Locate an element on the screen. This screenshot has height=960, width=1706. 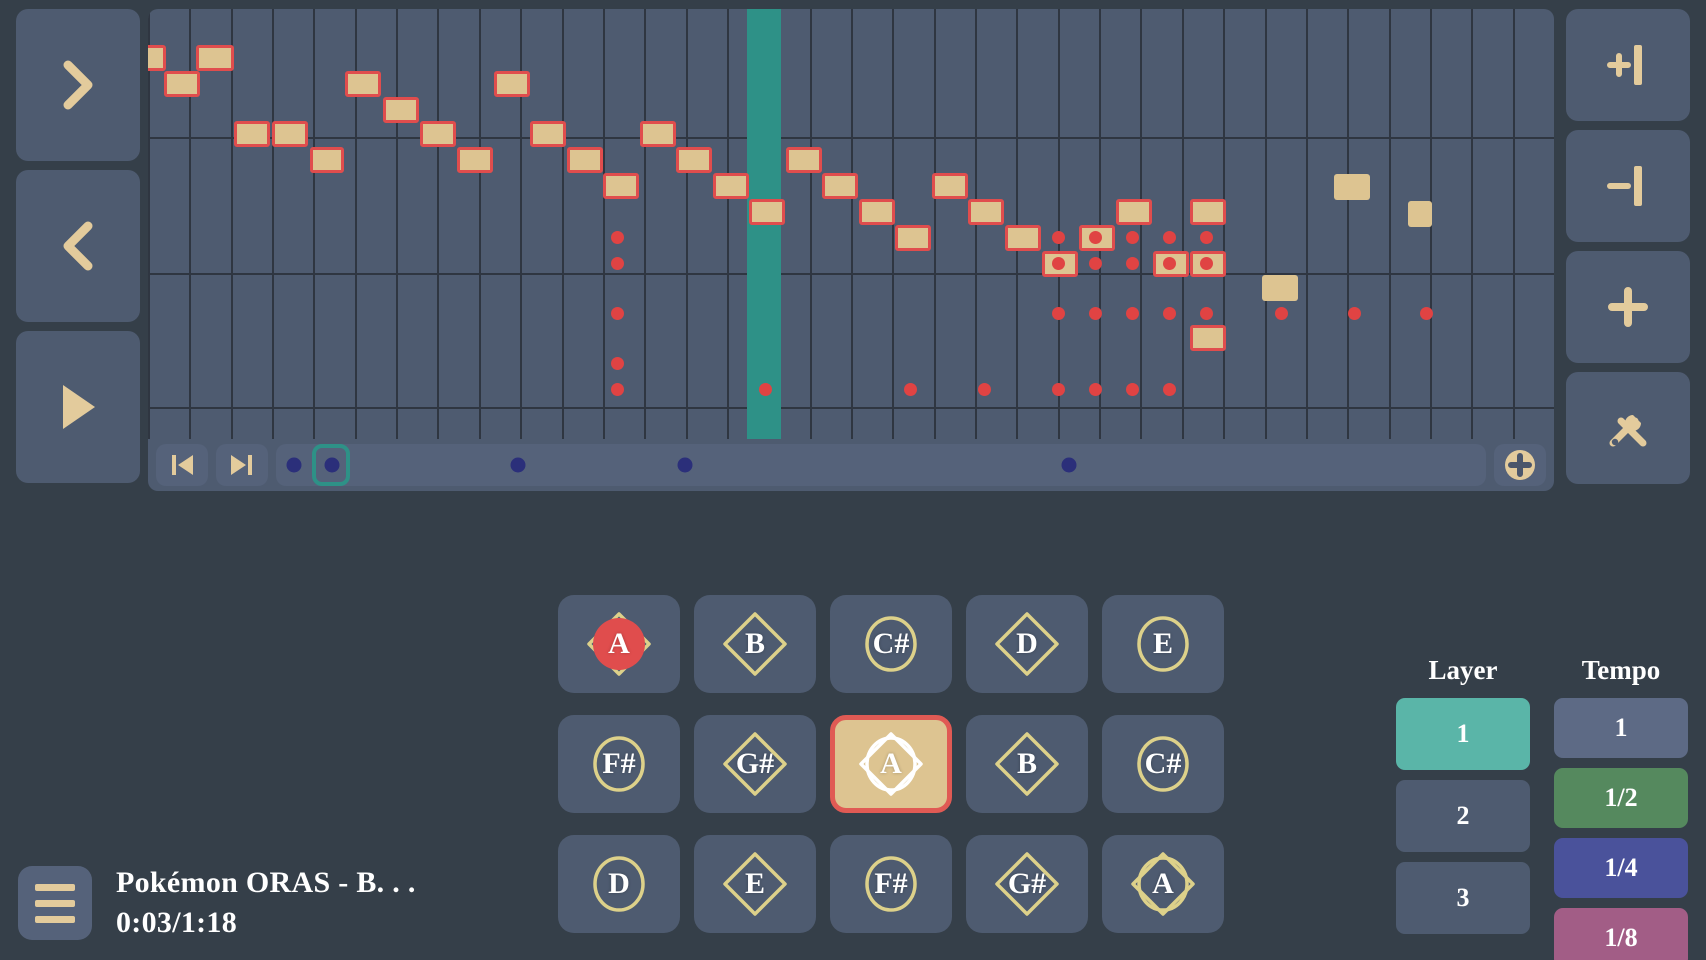
tempo-option-1-2: 1/2 is located at coordinates (1621, 798).